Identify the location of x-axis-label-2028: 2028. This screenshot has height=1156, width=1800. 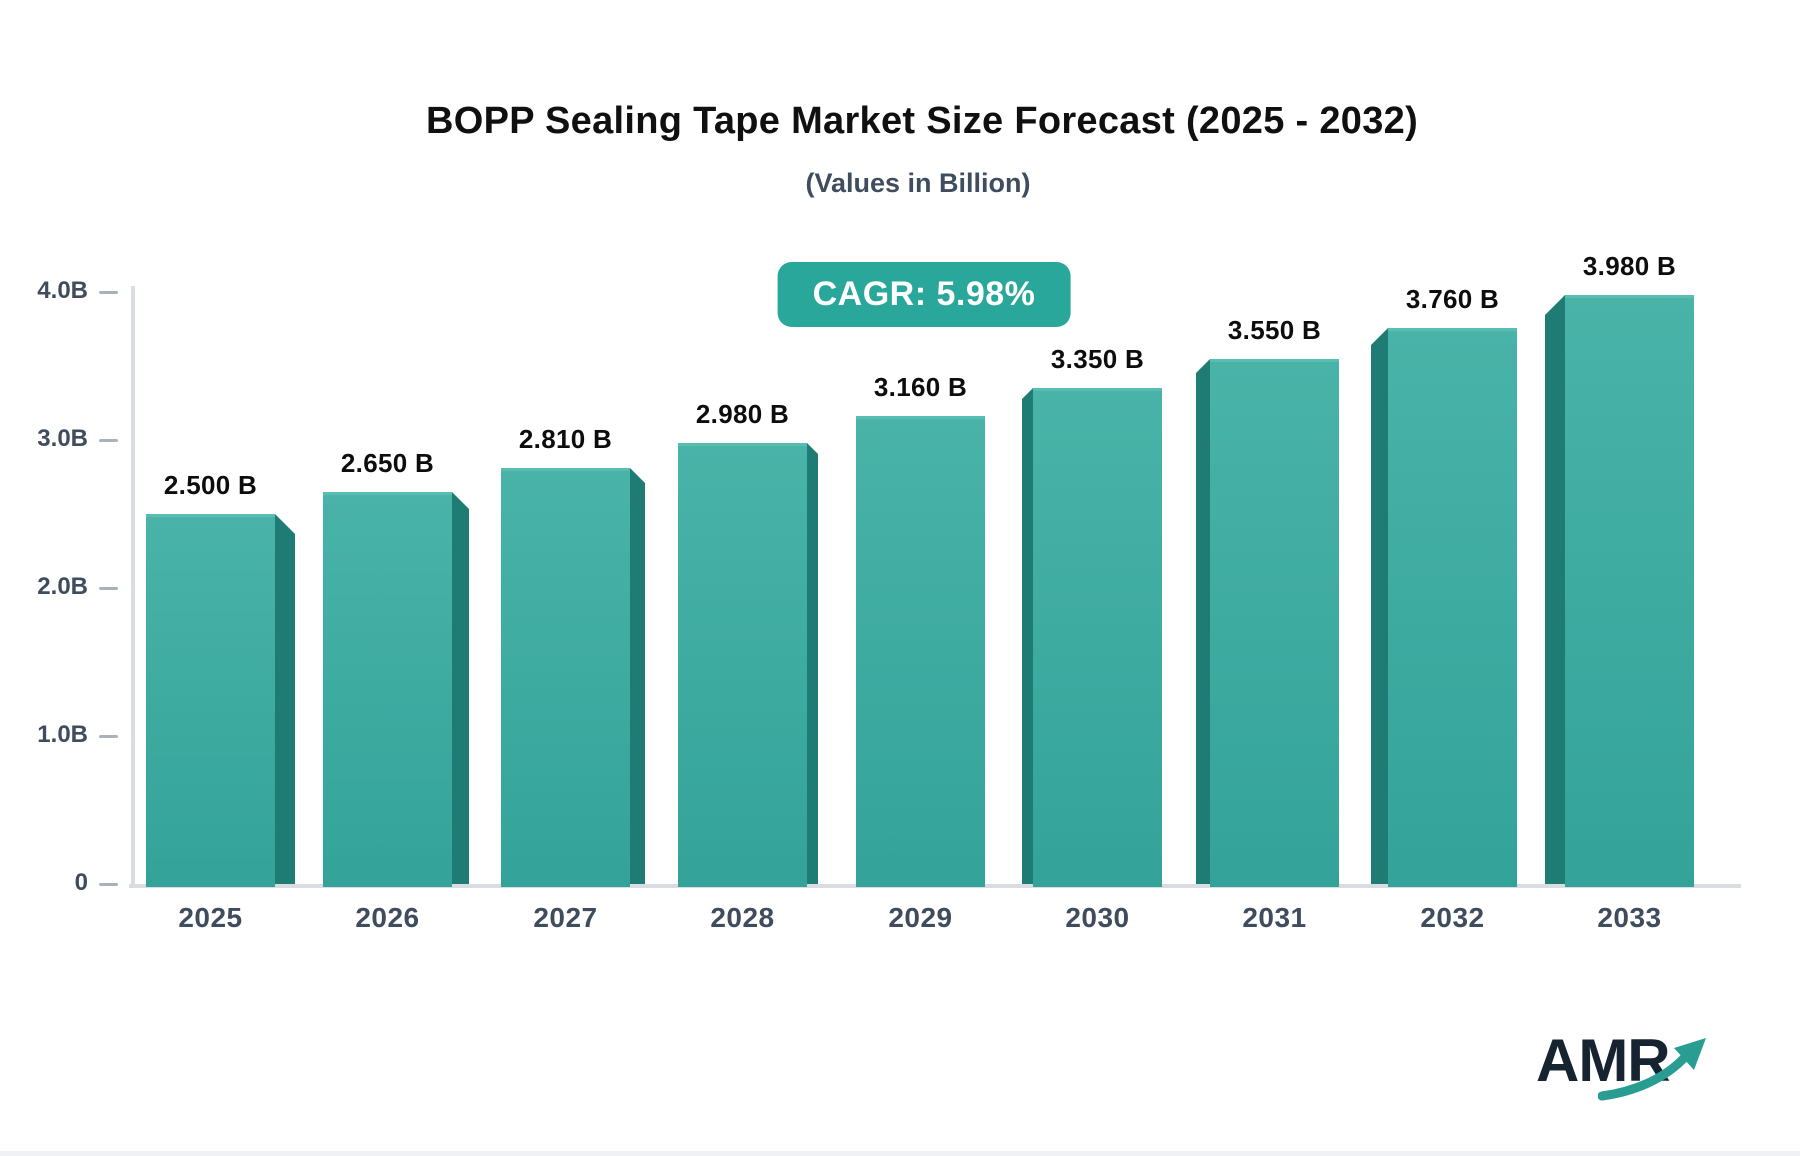
(742, 917).